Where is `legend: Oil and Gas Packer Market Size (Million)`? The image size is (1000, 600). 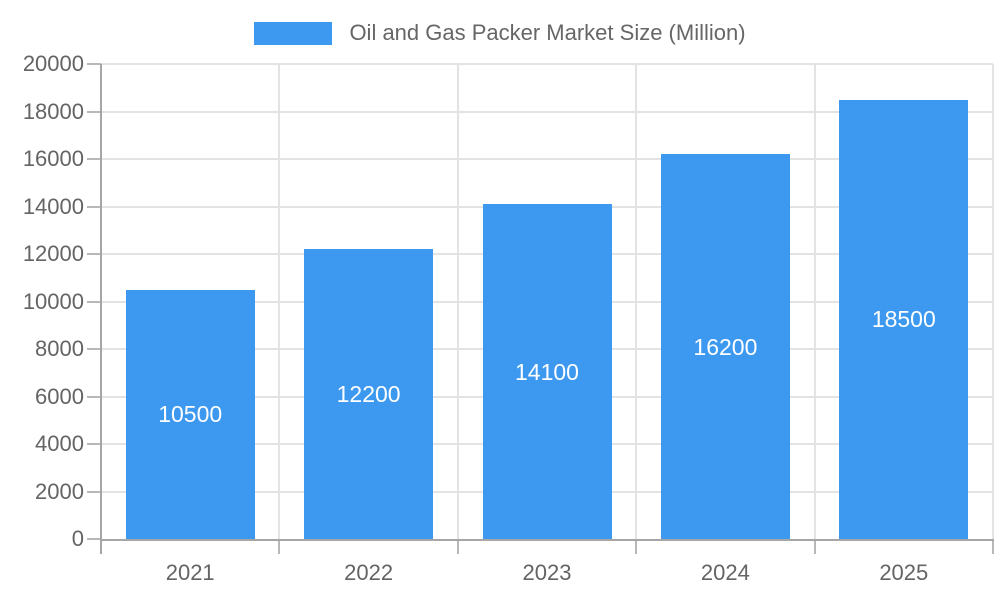 legend: Oil and Gas Packer Market Size (Million) is located at coordinates (500, 33).